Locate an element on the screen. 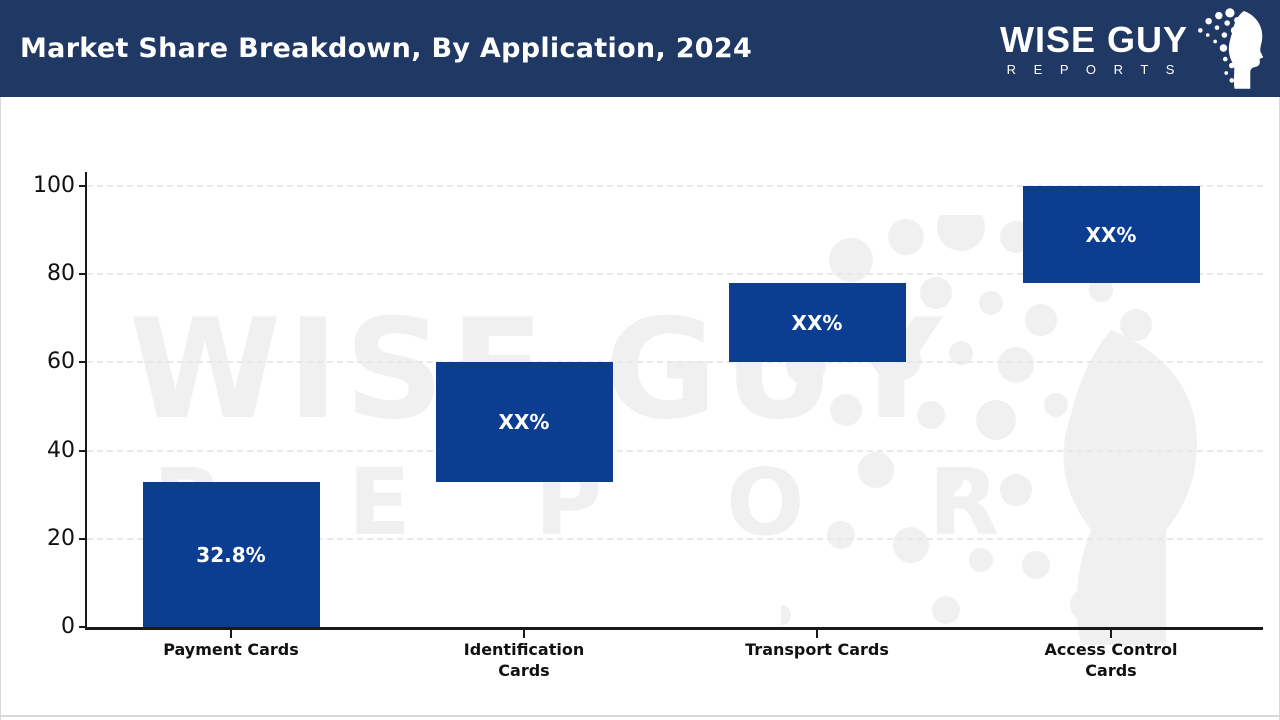 This screenshot has height=720, width=1280. wise-guy-logo: WISE GUY R E P O R T S is located at coordinates (1133, 48).